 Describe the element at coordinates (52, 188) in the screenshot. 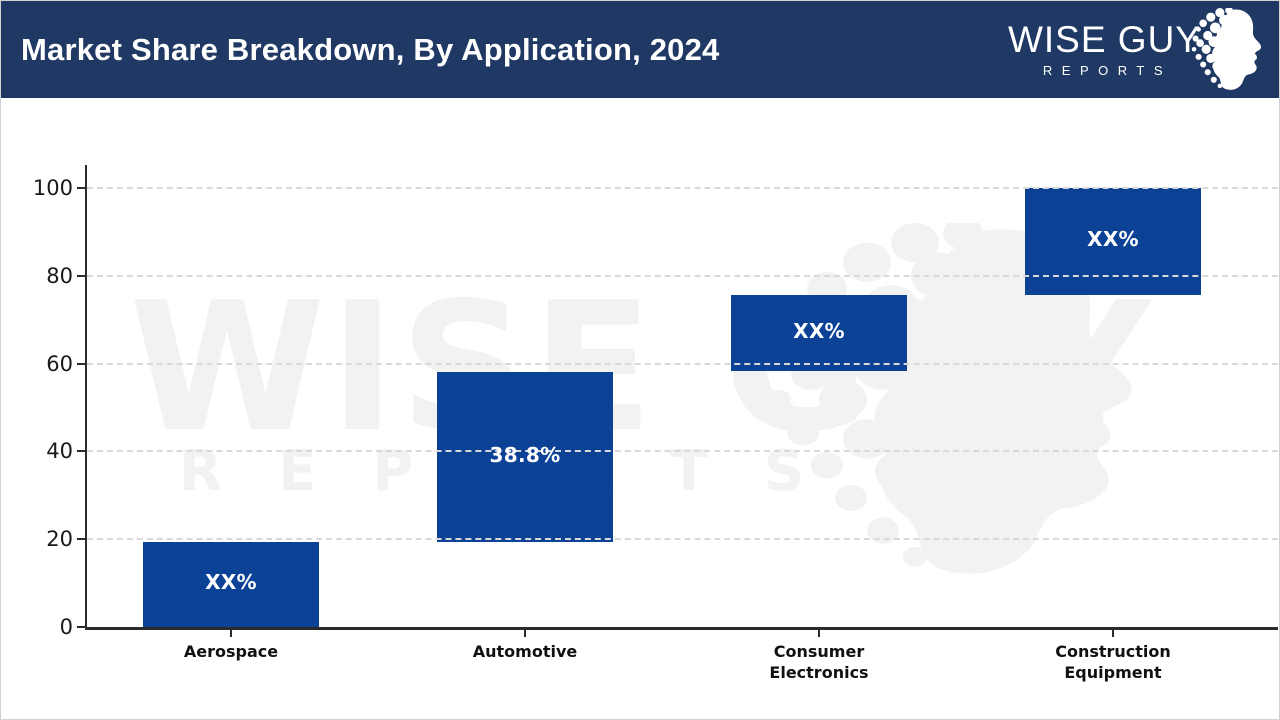

I see `y-tick-label: 100` at that location.